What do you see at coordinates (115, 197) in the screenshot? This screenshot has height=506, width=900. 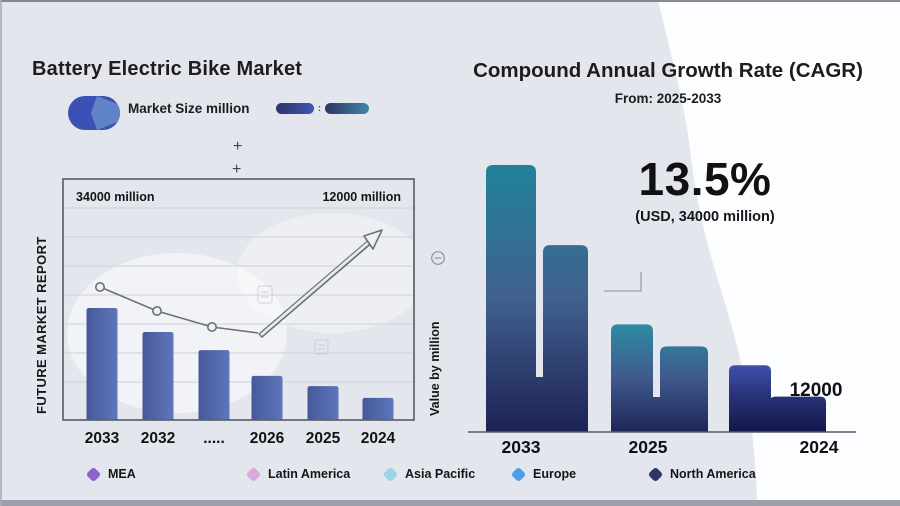 I see `top-left-value-note: 34000 million` at bounding box center [115, 197].